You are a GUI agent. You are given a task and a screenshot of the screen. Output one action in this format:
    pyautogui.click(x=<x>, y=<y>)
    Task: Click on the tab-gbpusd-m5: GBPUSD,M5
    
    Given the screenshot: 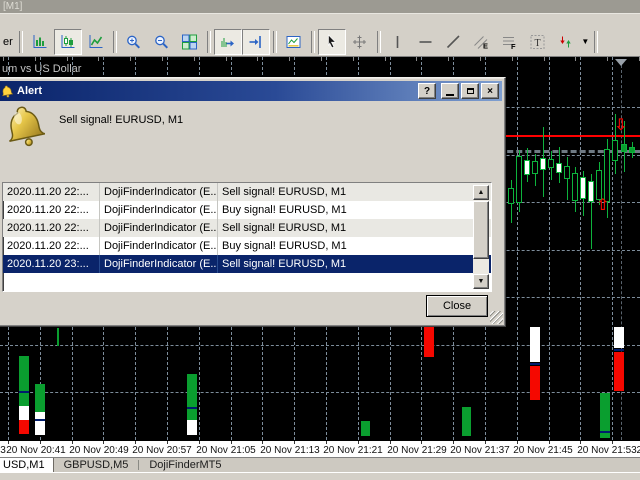 What is the action you would take?
    pyautogui.click(x=96, y=465)
    